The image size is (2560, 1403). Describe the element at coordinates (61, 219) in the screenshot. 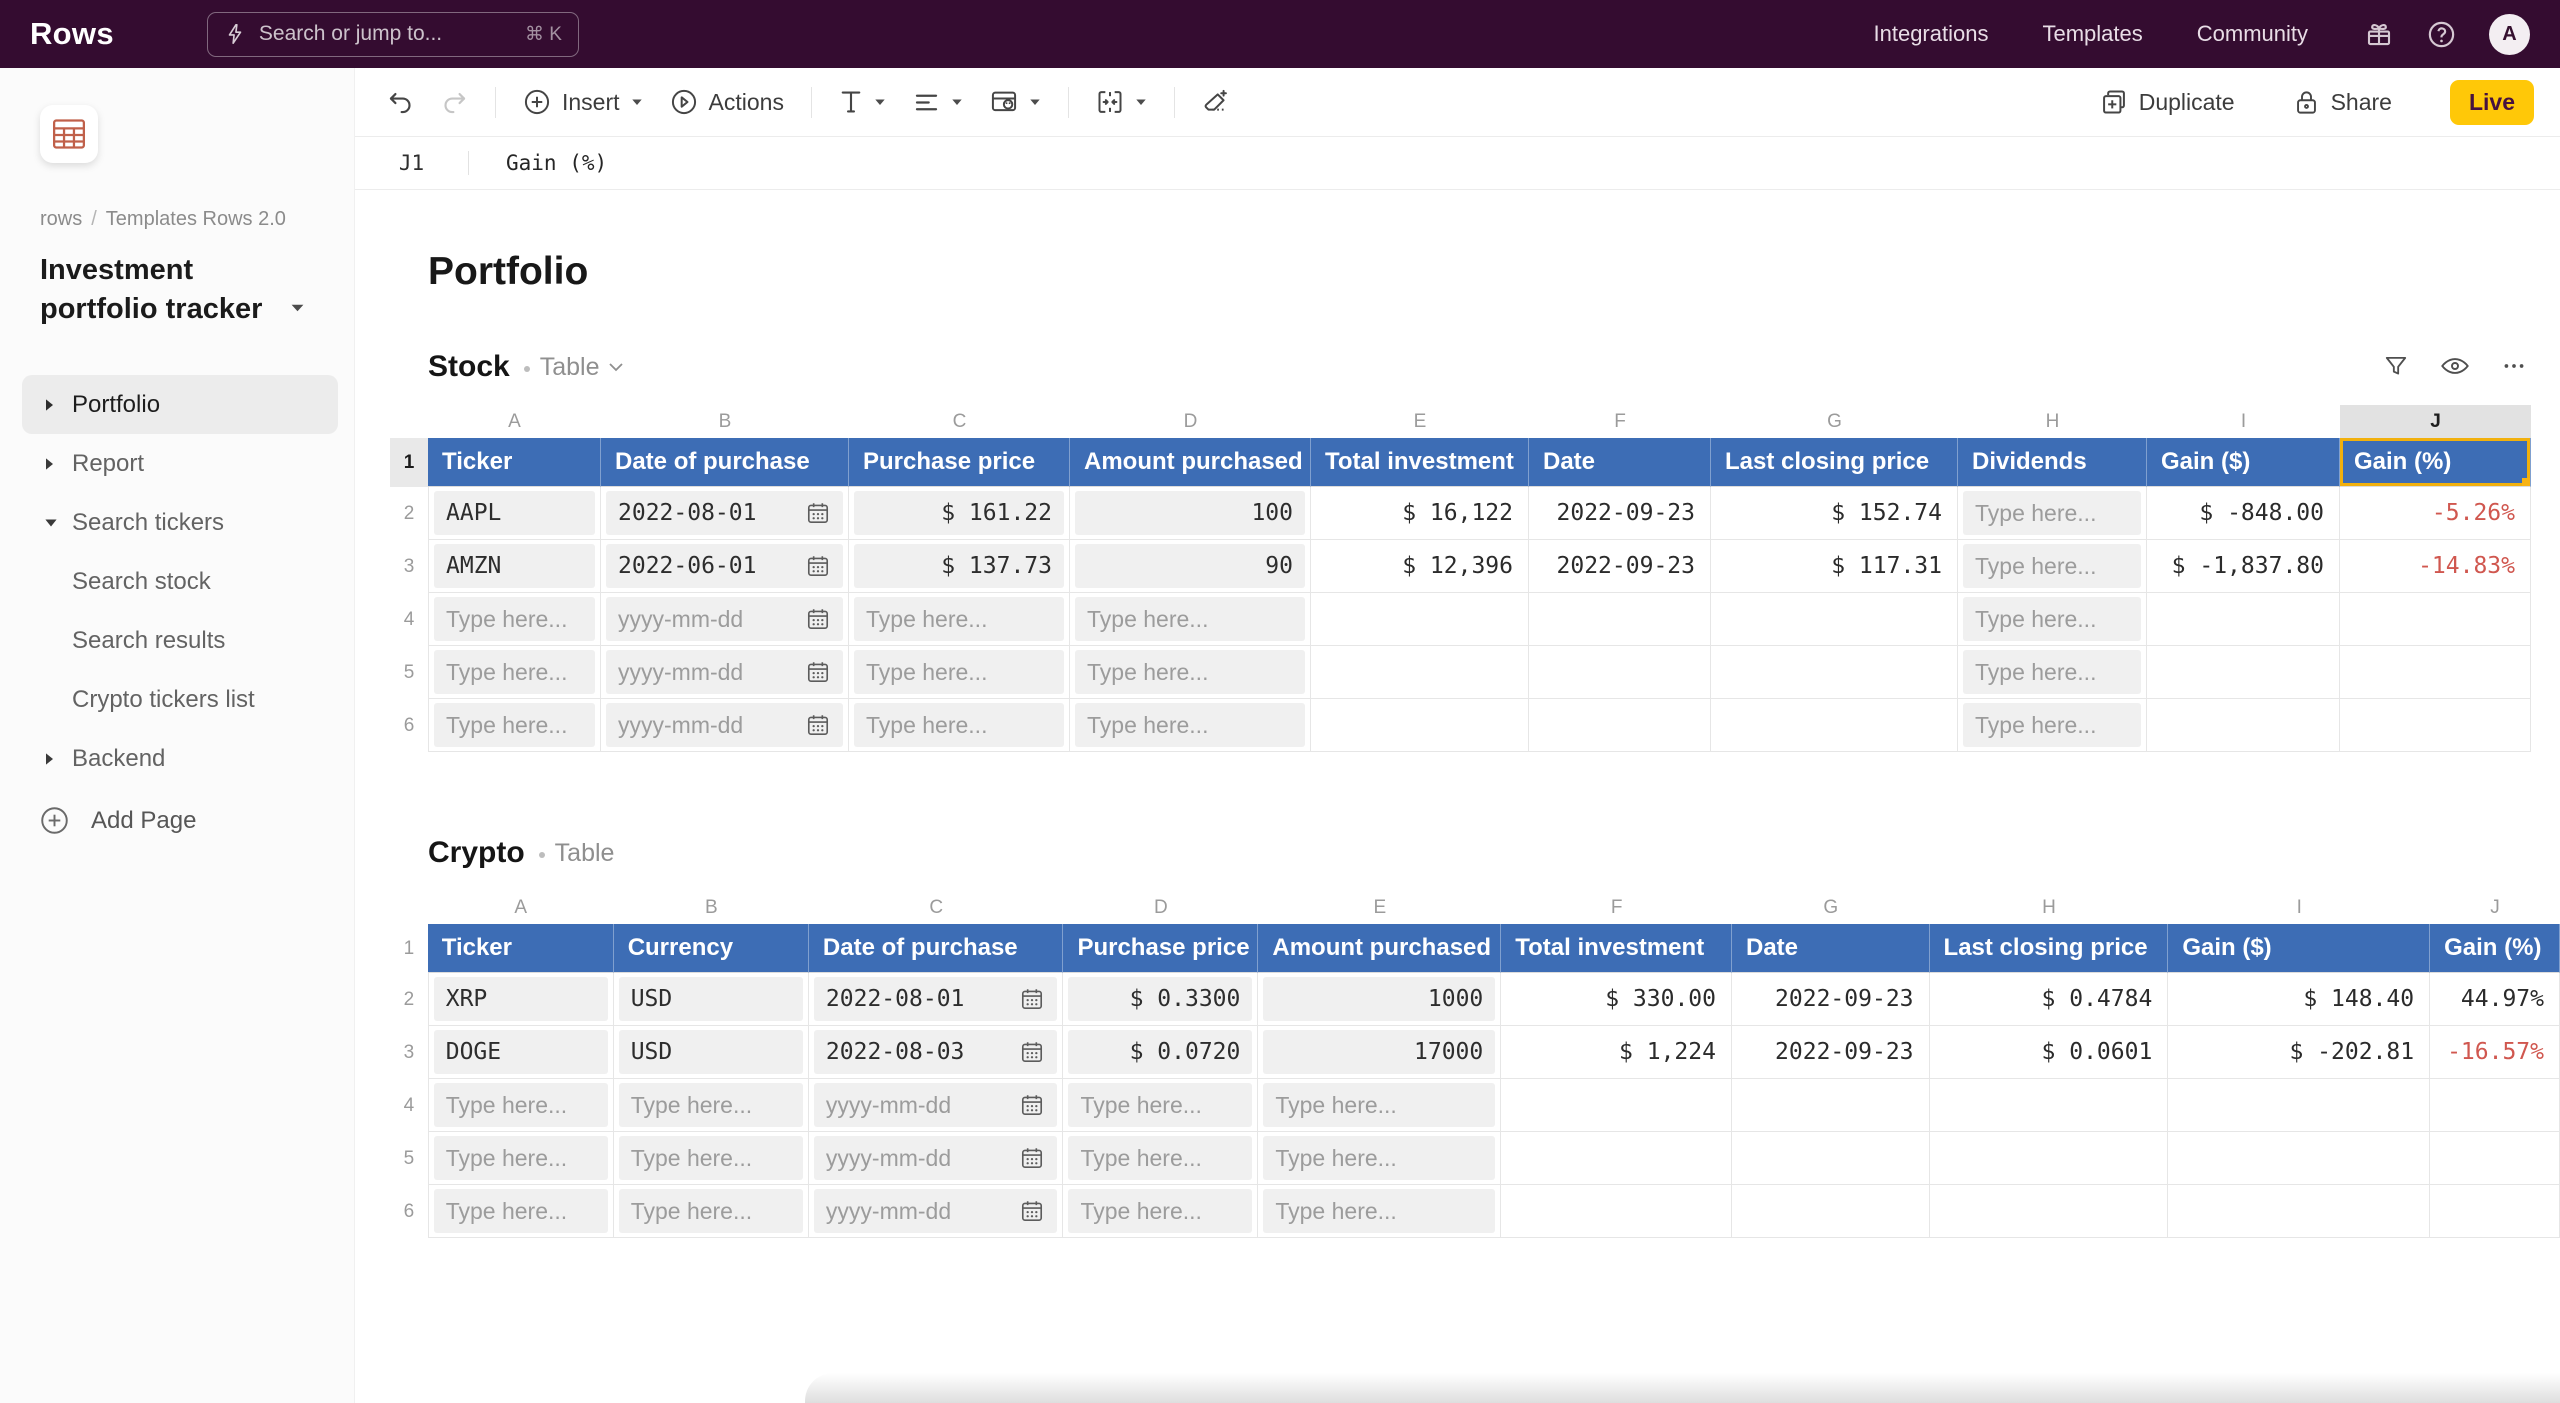

I see `breadcrumb-workspace: rows` at that location.